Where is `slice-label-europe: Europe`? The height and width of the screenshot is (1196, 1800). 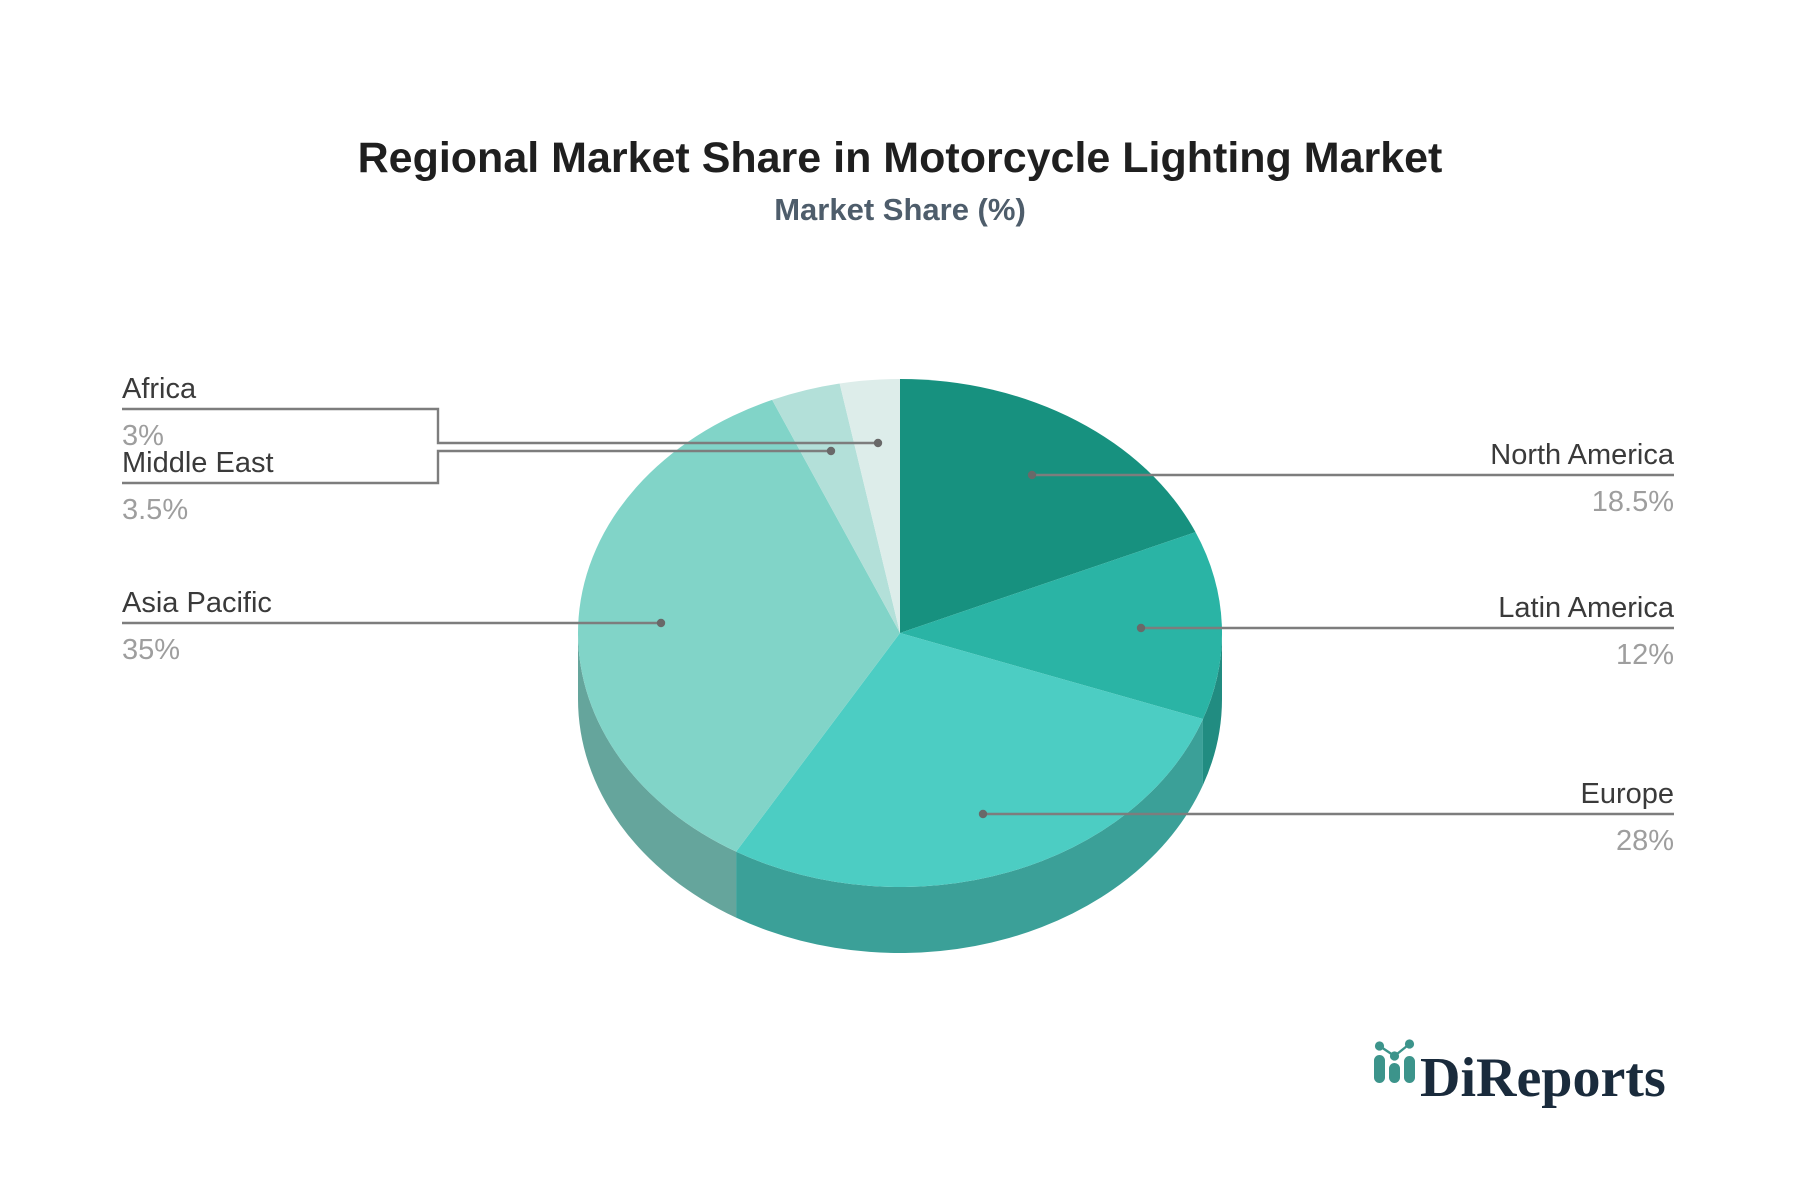 slice-label-europe: Europe is located at coordinates (1627, 794).